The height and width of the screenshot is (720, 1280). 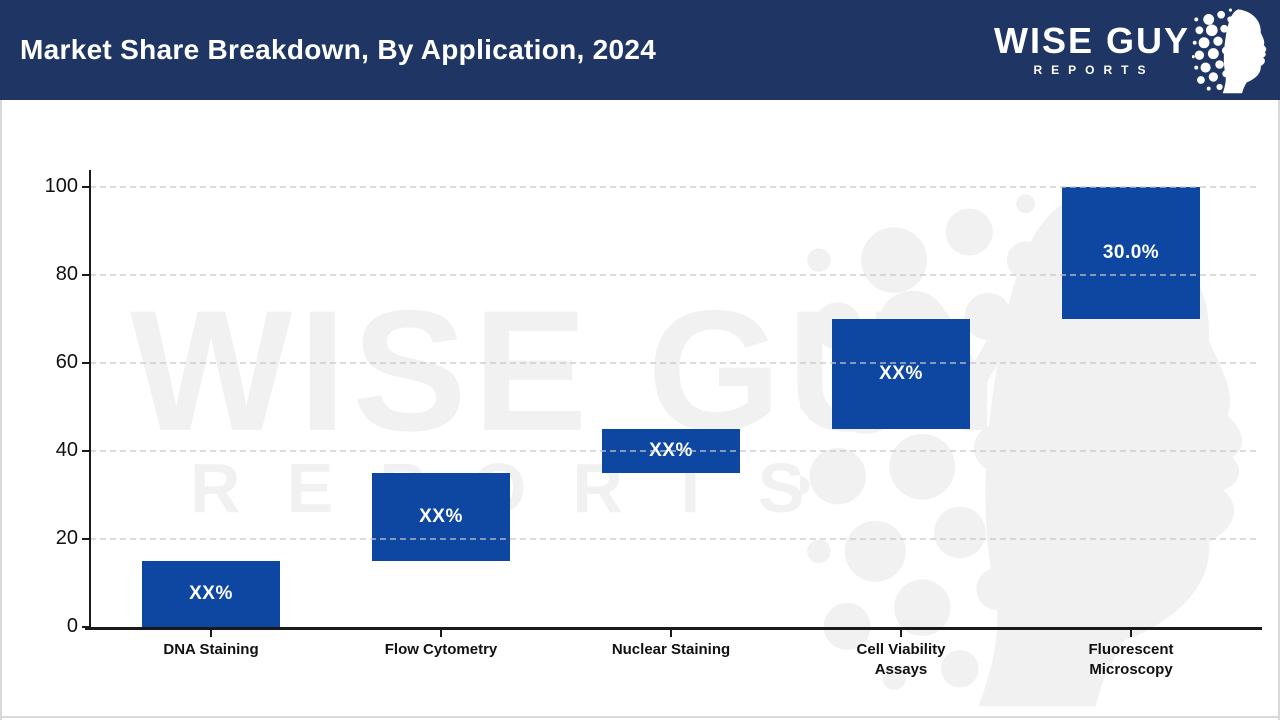 I want to click on bar-segment: 30.0%, so click(x=1131, y=253).